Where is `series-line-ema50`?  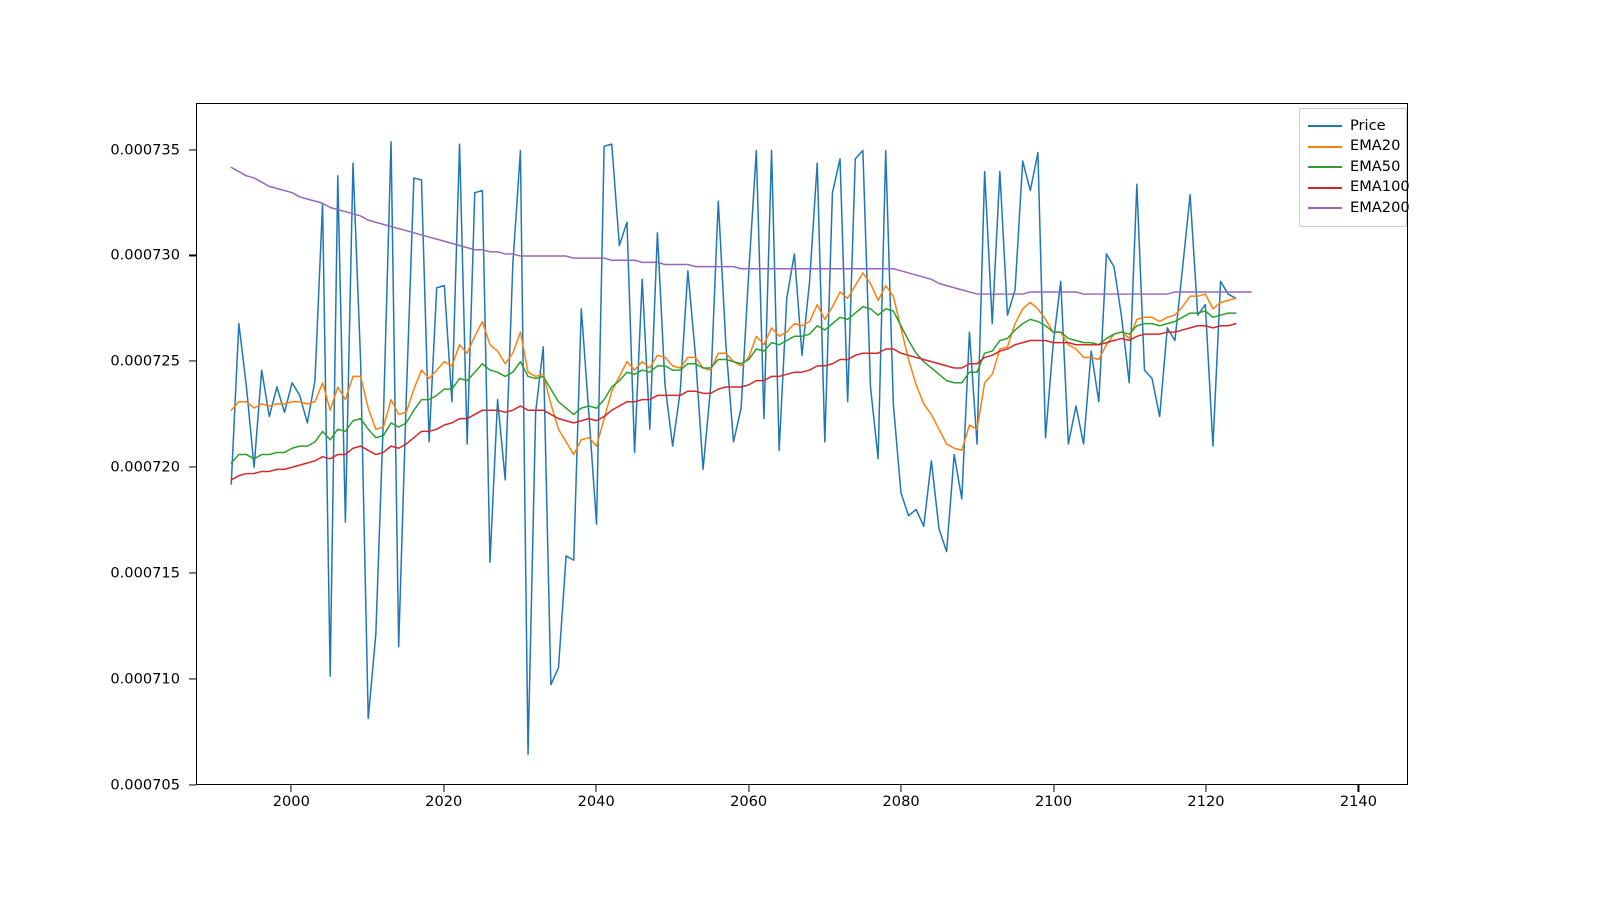 series-line-ema50 is located at coordinates (733, 384).